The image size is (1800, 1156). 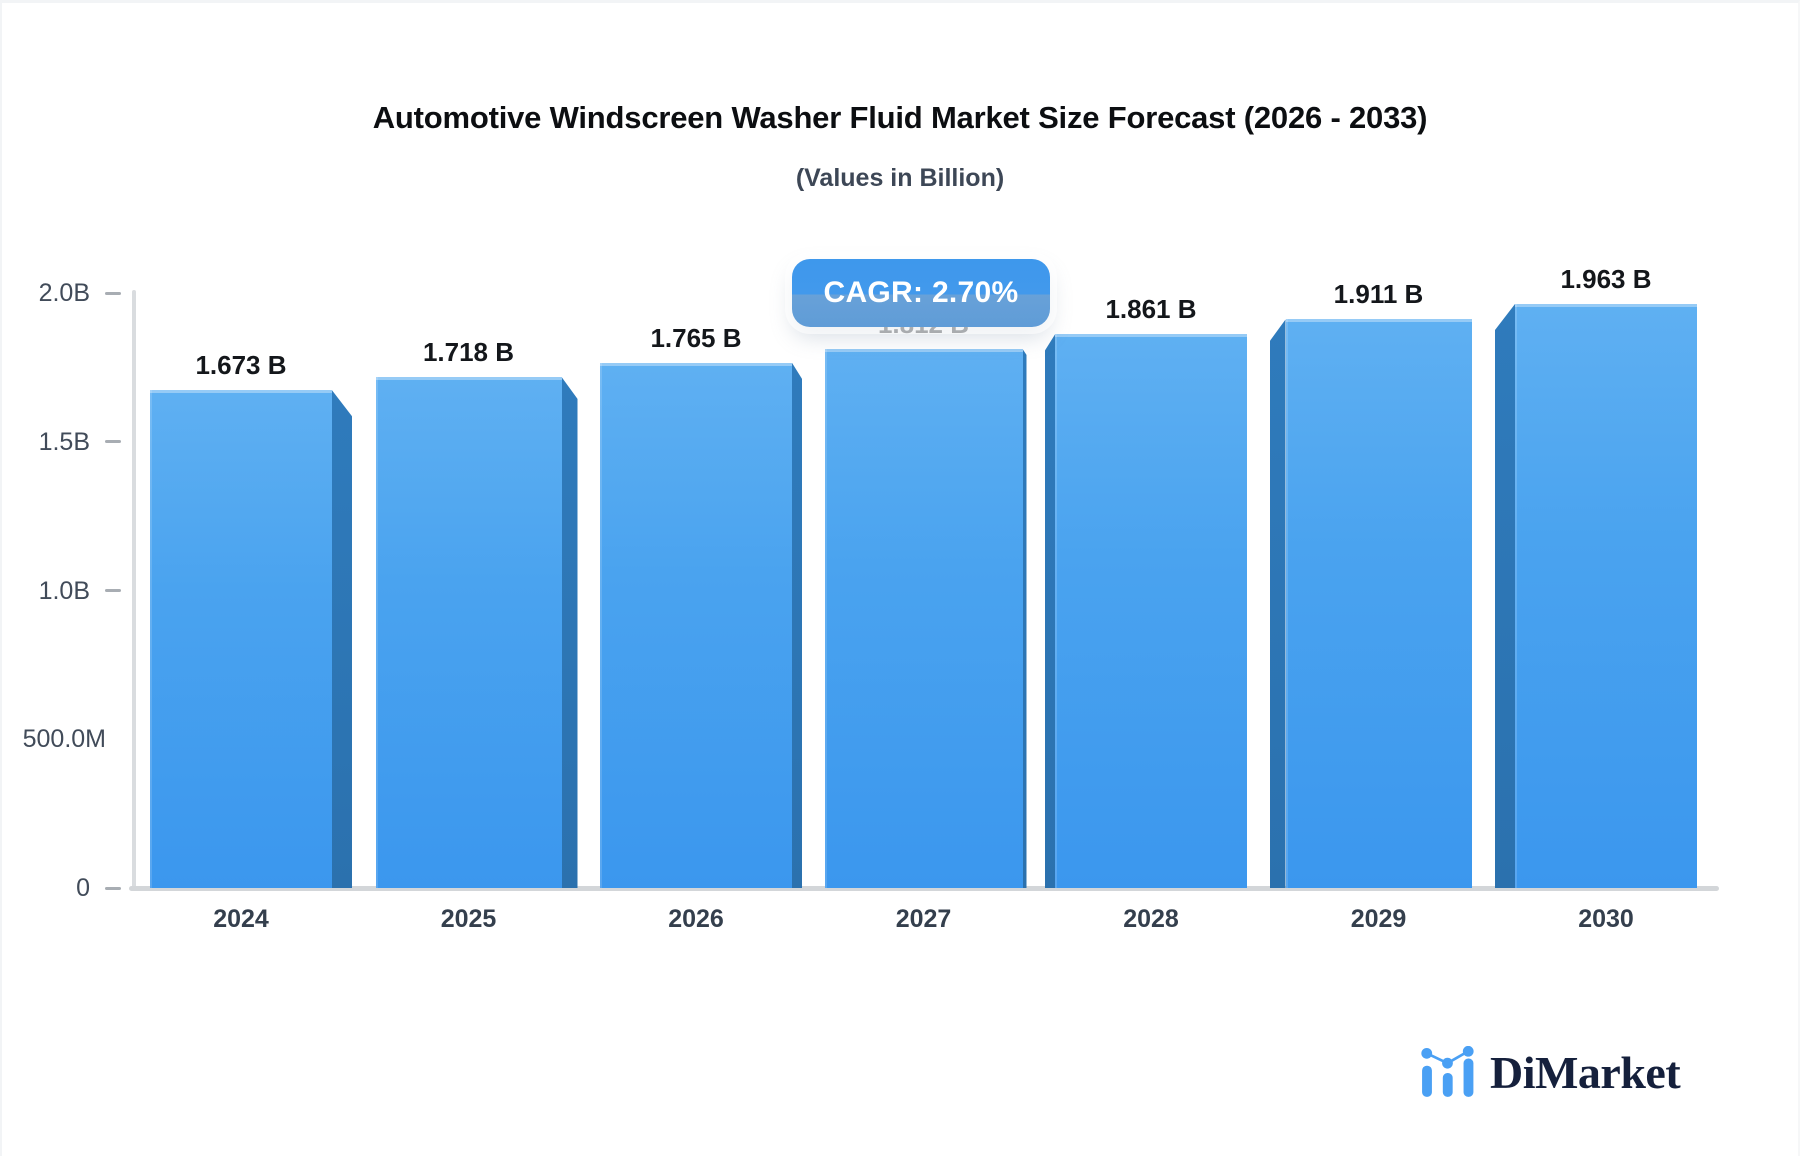 What do you see at coordinates (83, 888) in the screenshot?
I see `y-tick-label: 0` at bounding box center [83, 888].